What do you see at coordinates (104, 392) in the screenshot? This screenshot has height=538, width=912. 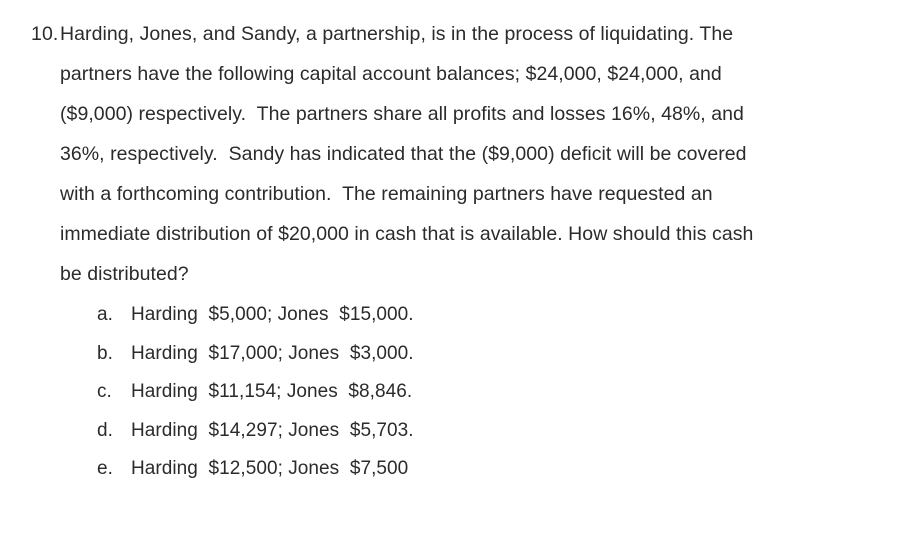 I see `choice-letter: c.` at bounding box center [104, 392].